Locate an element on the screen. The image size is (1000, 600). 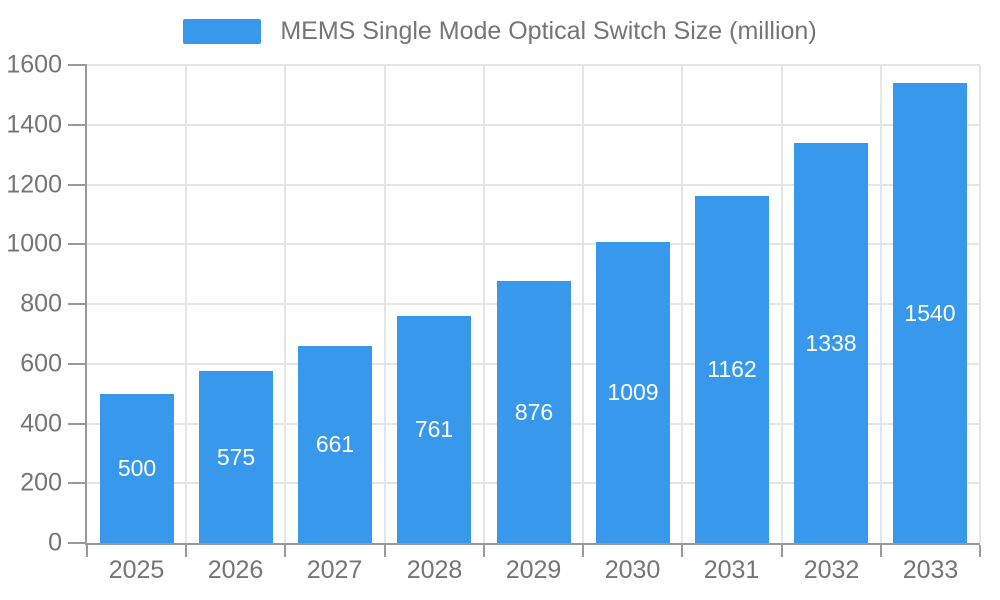
bar-2029: 876 is located at coordinates (534, 412).